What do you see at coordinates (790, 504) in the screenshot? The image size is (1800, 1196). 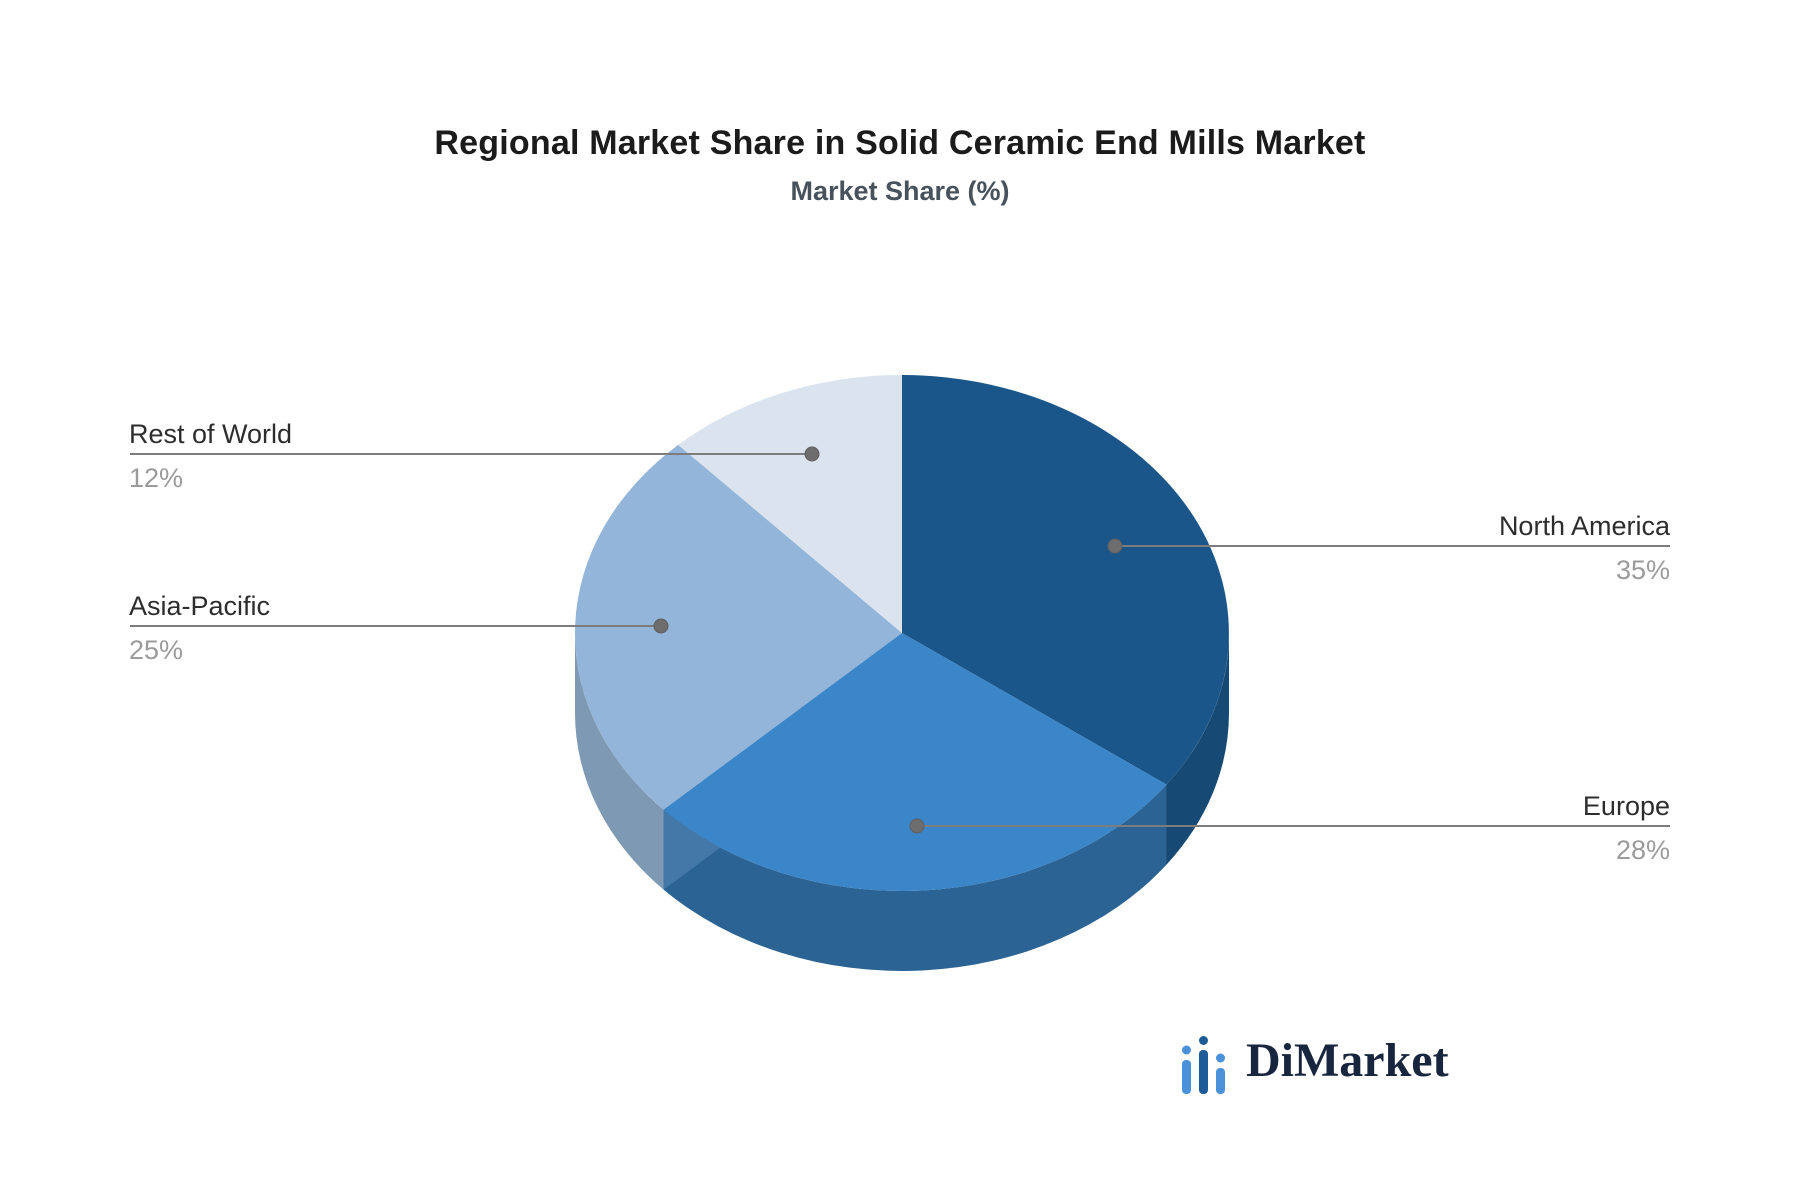 I see `pie-slice-rest-of-world` at bounding box center [790, 504].